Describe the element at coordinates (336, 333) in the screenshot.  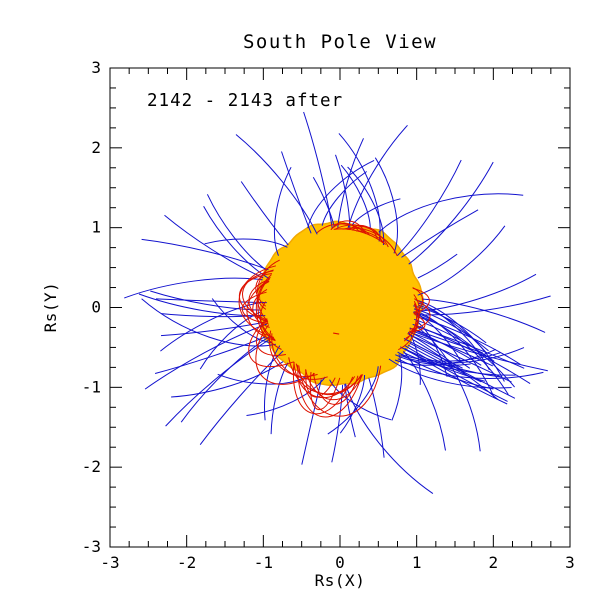
I see `center-mark` at that location.